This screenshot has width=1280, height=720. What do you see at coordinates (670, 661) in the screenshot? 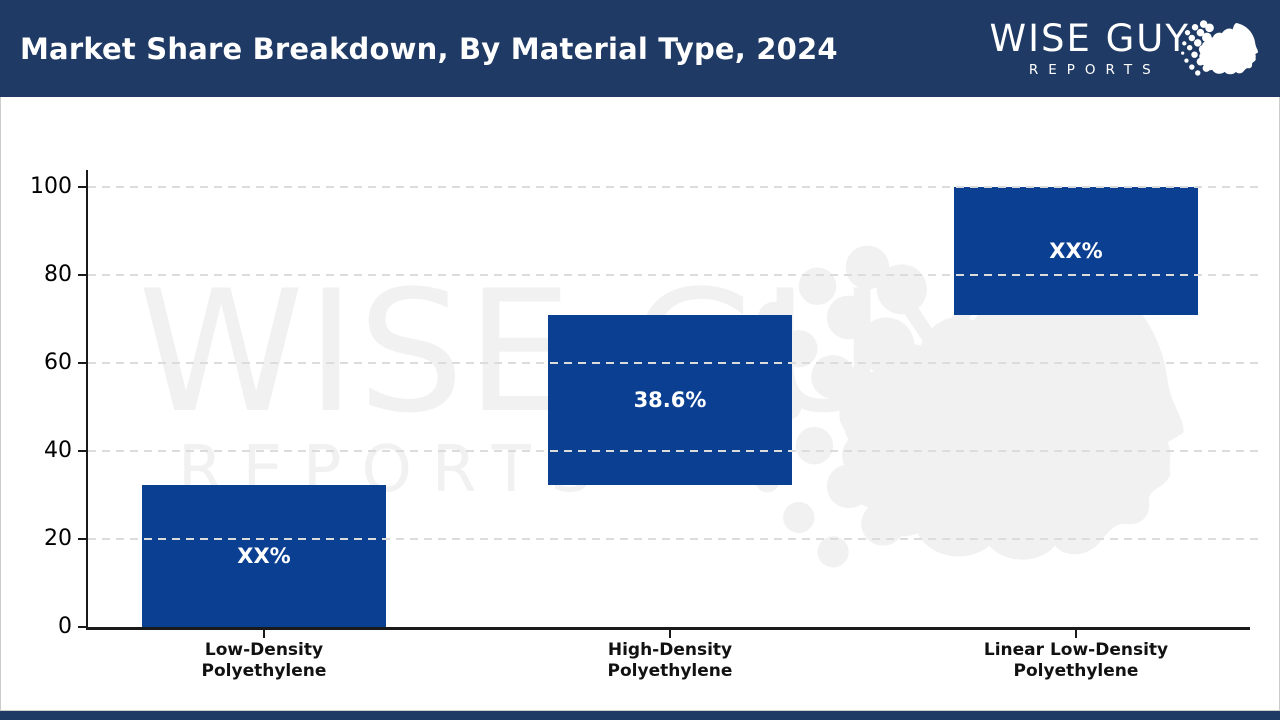
I see `x-category-label-2: High-Density Polyethylene` at bounding box center [670, 661].